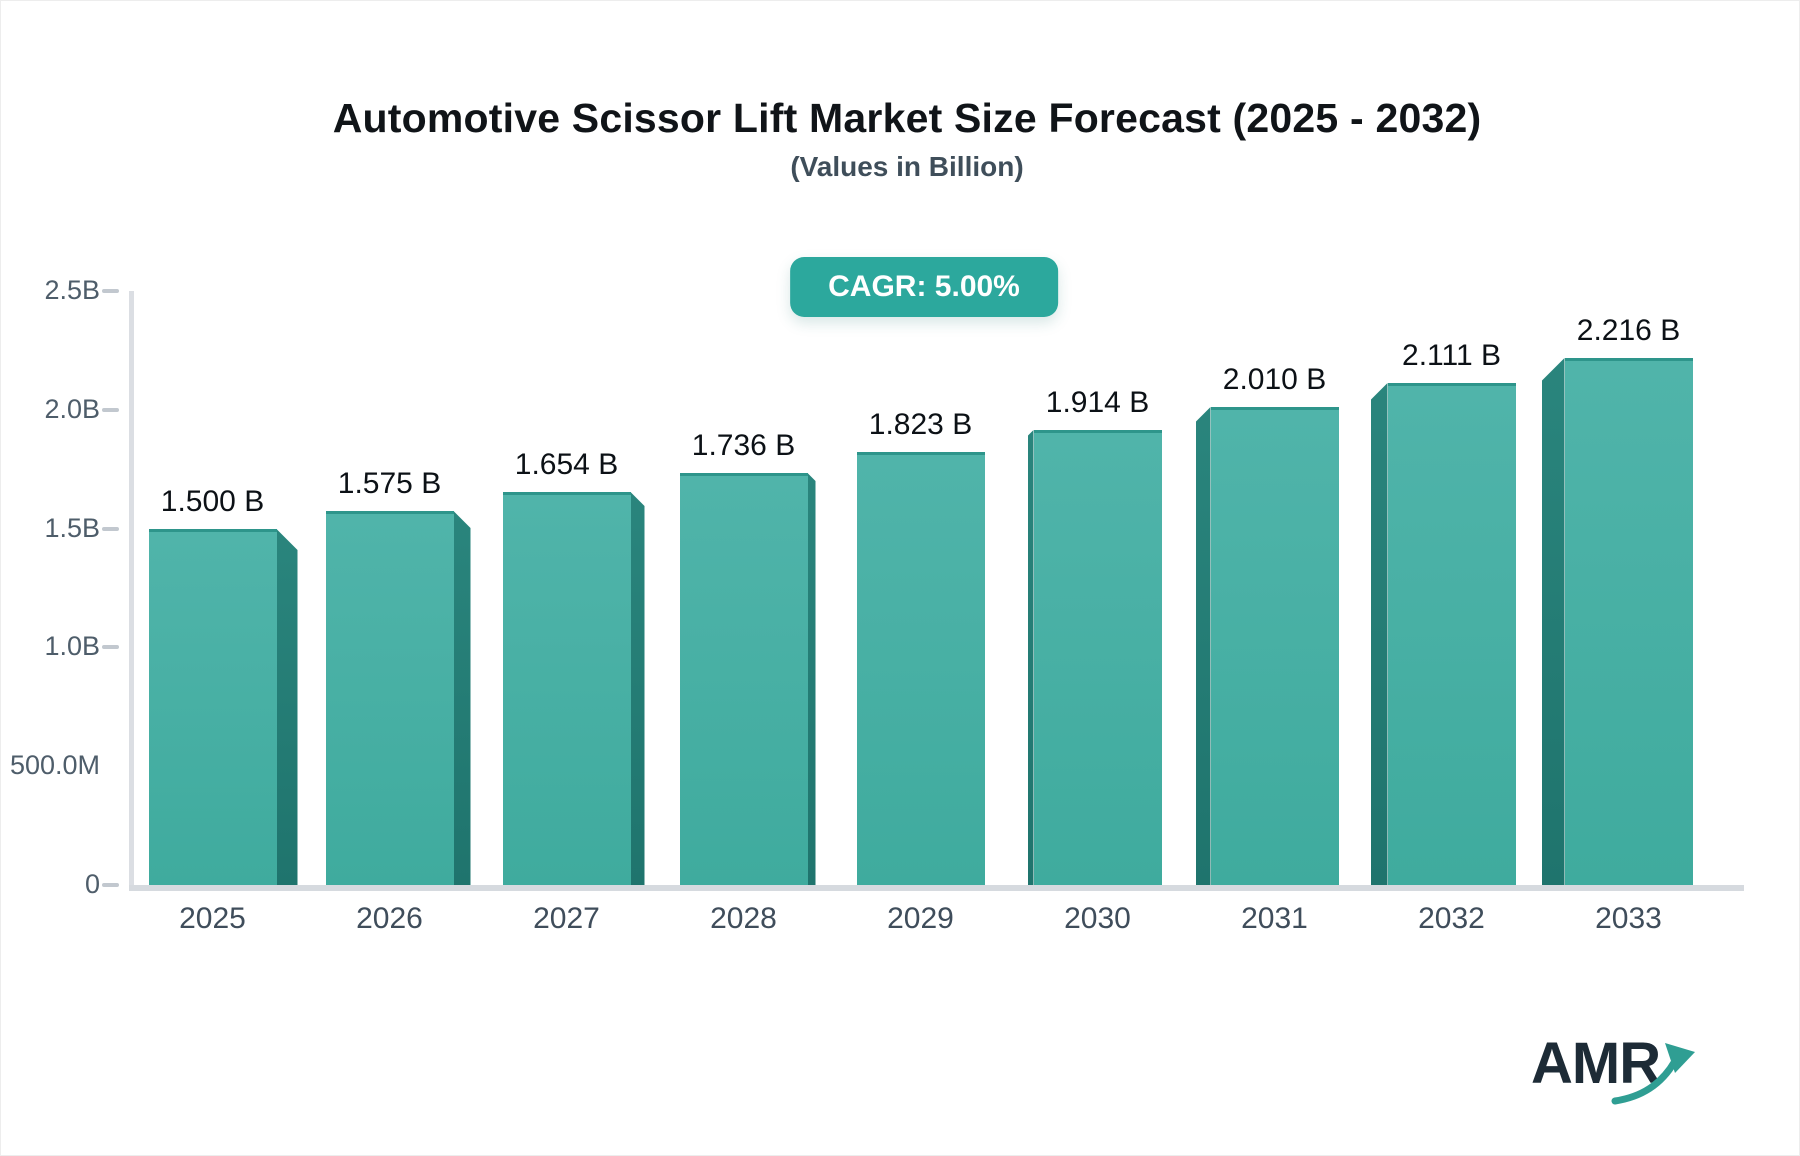  Describe the element at coordinates (743, 445) in the screenshot. I see `bar-value-label: 1.736 B` at that location.